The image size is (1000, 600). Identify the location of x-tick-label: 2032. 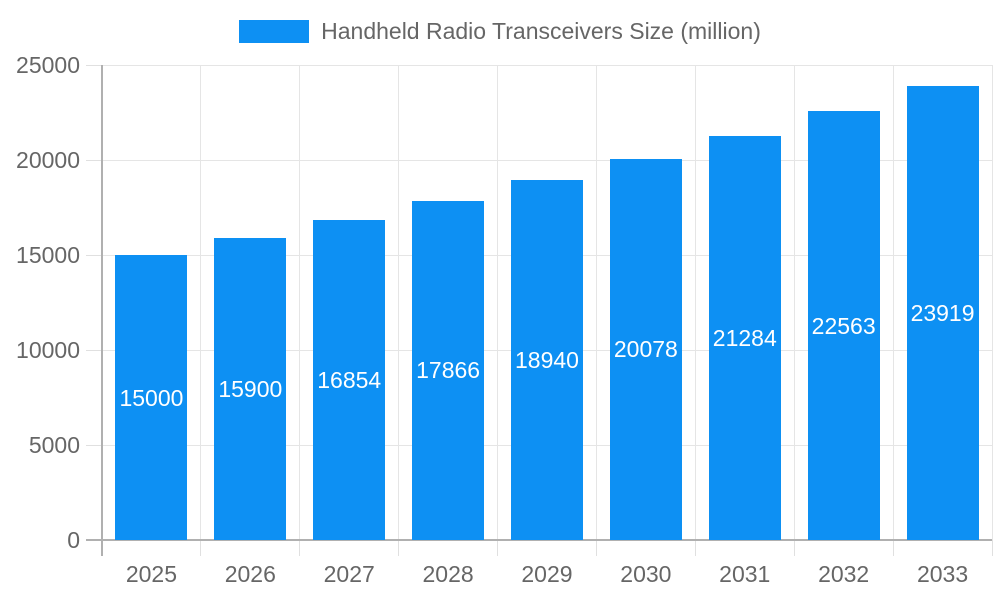
(844, 574).